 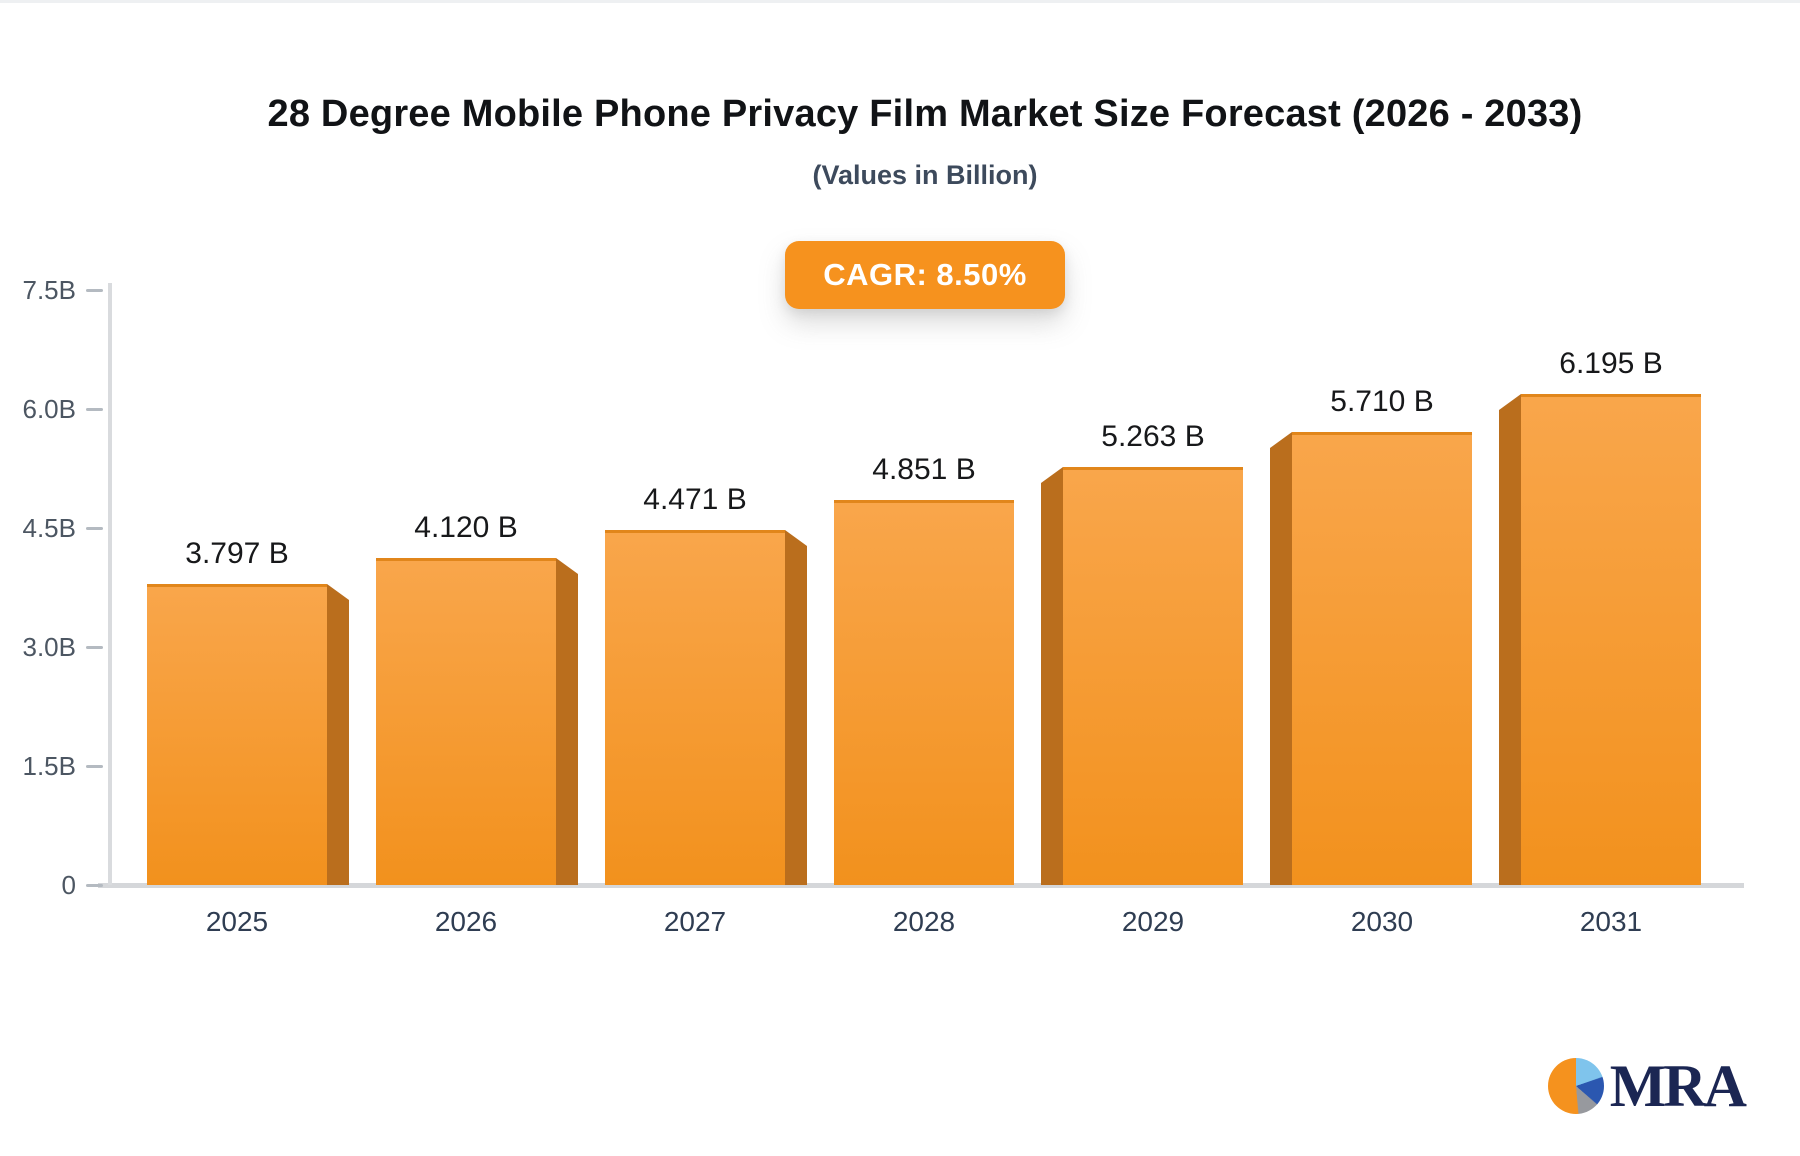 What do you see at coordinates (466, 721) in the screenshot?
I see `bar-2026` at bounding box center [466, 721].